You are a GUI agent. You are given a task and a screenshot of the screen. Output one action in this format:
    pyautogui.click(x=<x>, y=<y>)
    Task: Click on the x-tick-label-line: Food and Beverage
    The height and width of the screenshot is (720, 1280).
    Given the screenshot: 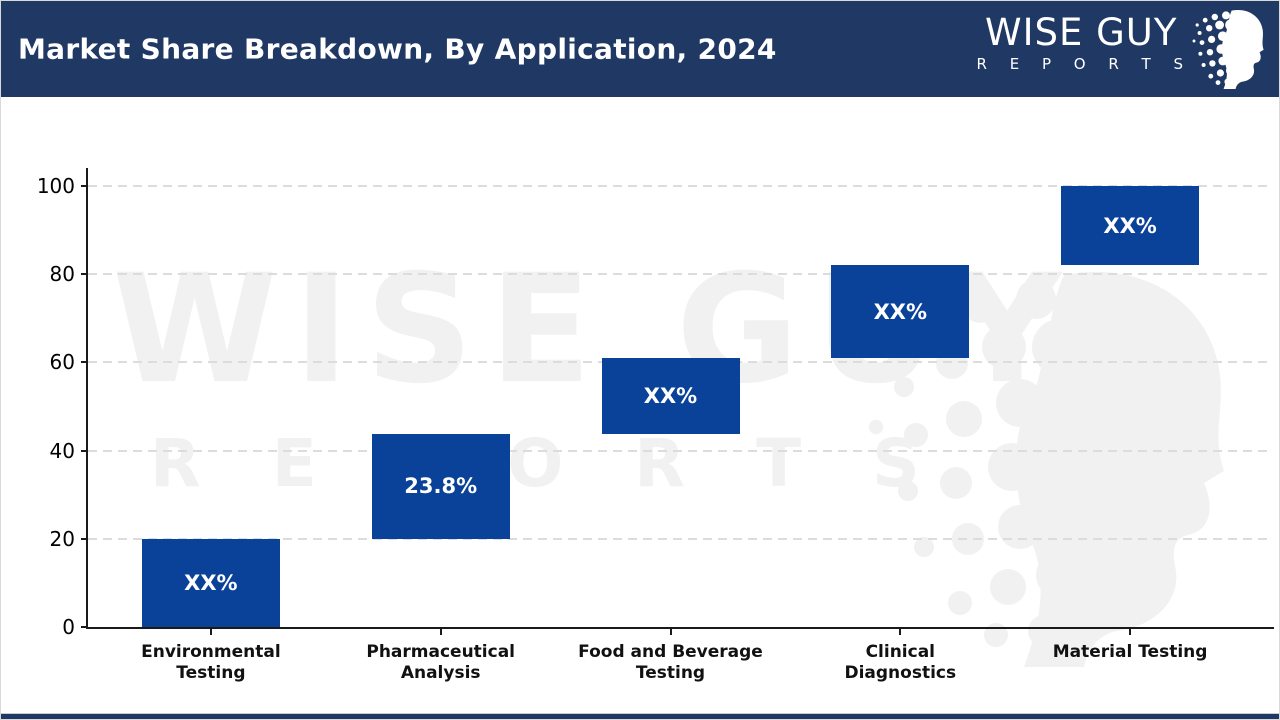 What is the action you would take?
    pyautogui.click(x=670, y=652)
    